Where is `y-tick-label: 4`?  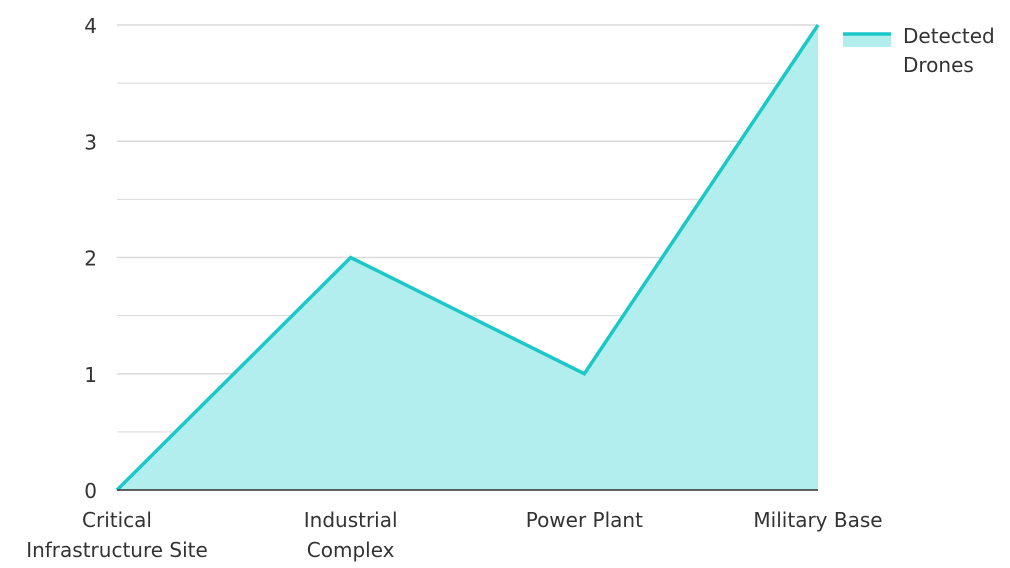
y-tick-label: 4 is located at coordinates (90, 26).